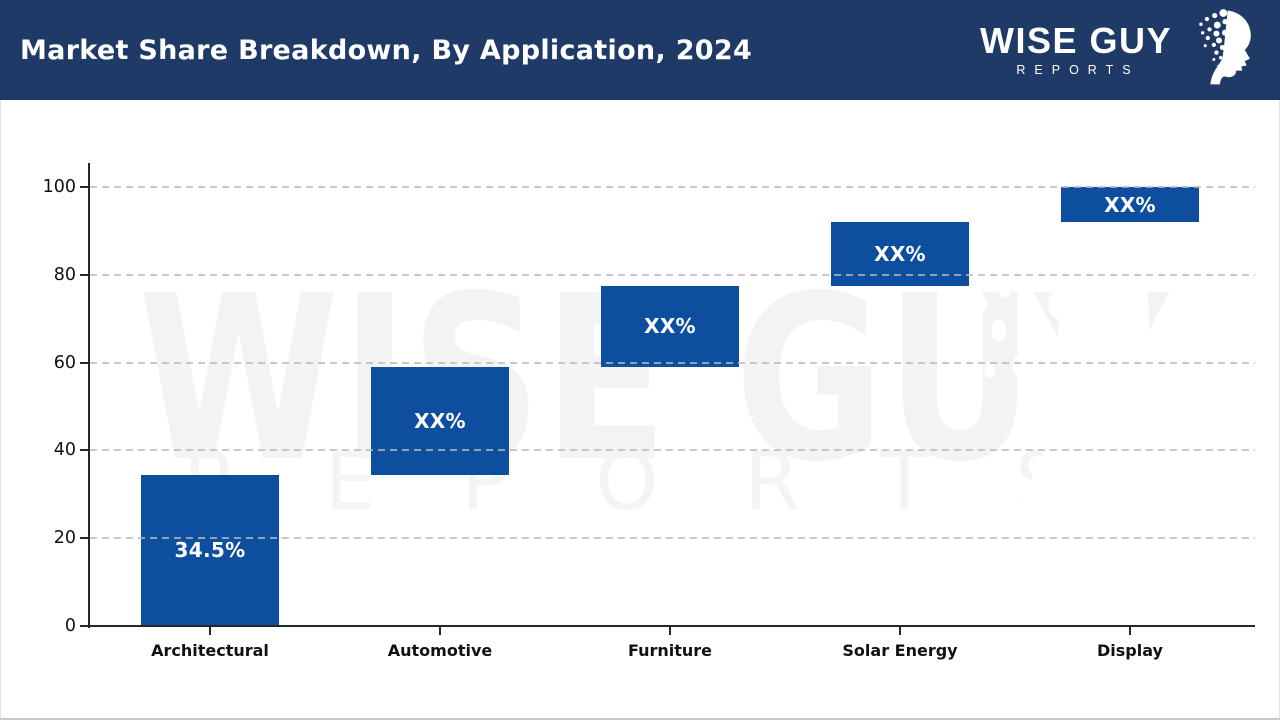  I want to click on bar-automotive: XX%, so click(440, 420).